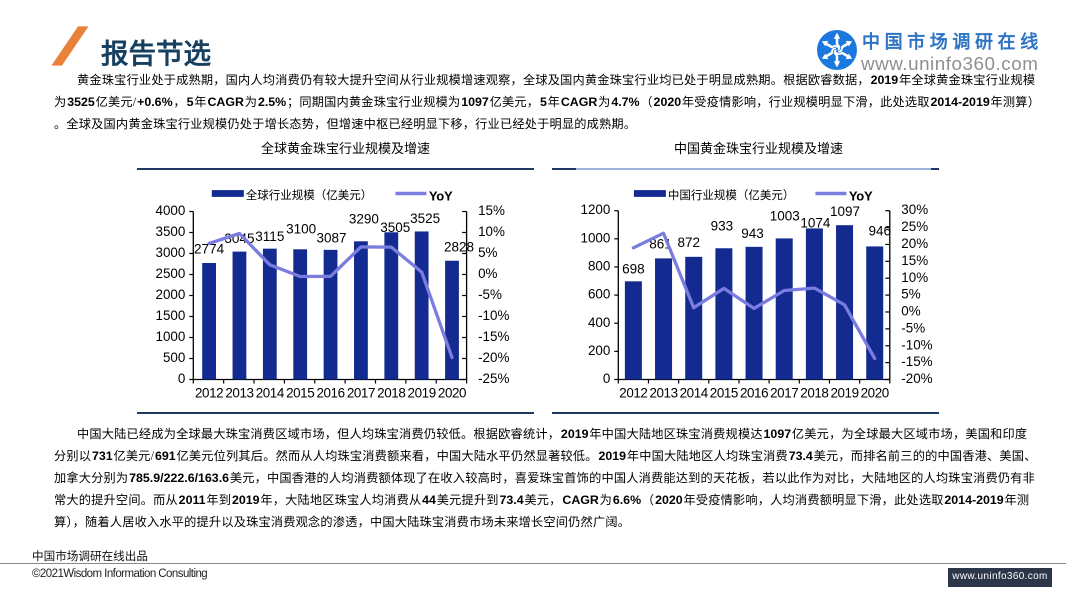  Describe the element at coordinates (332, 237) in the screenshot. I see `svg-text: 3087` at that location.